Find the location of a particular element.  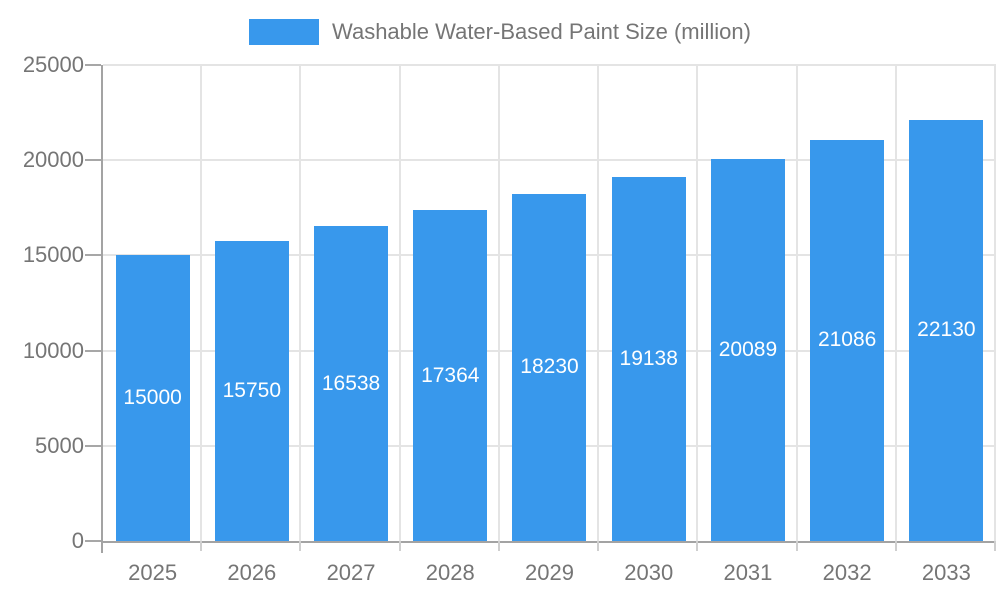

bar-value-label: 15750 is located at coordinates (252, 391).